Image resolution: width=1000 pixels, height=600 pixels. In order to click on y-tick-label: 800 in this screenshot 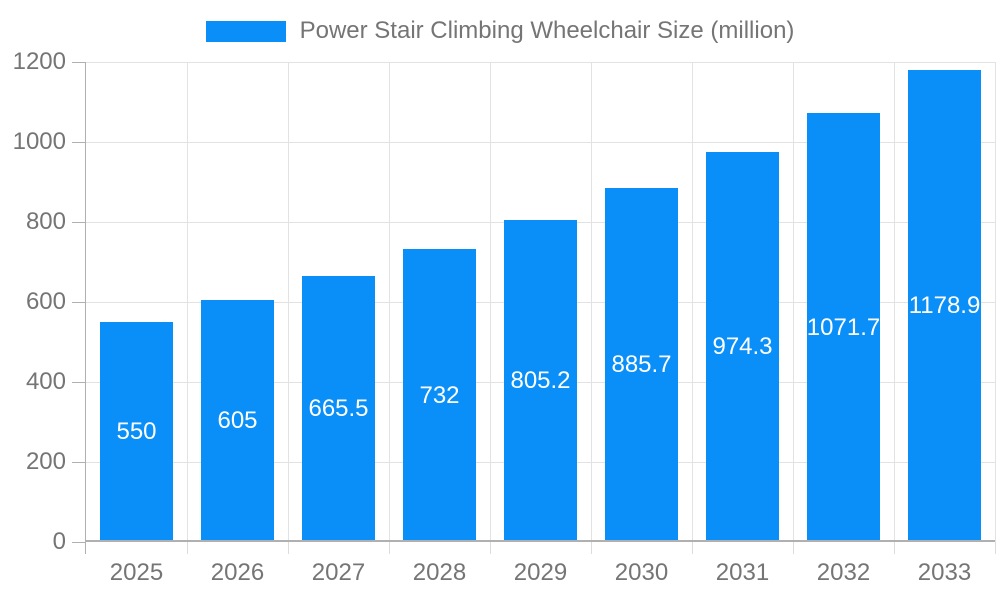, I will do `click(45, 221)`.